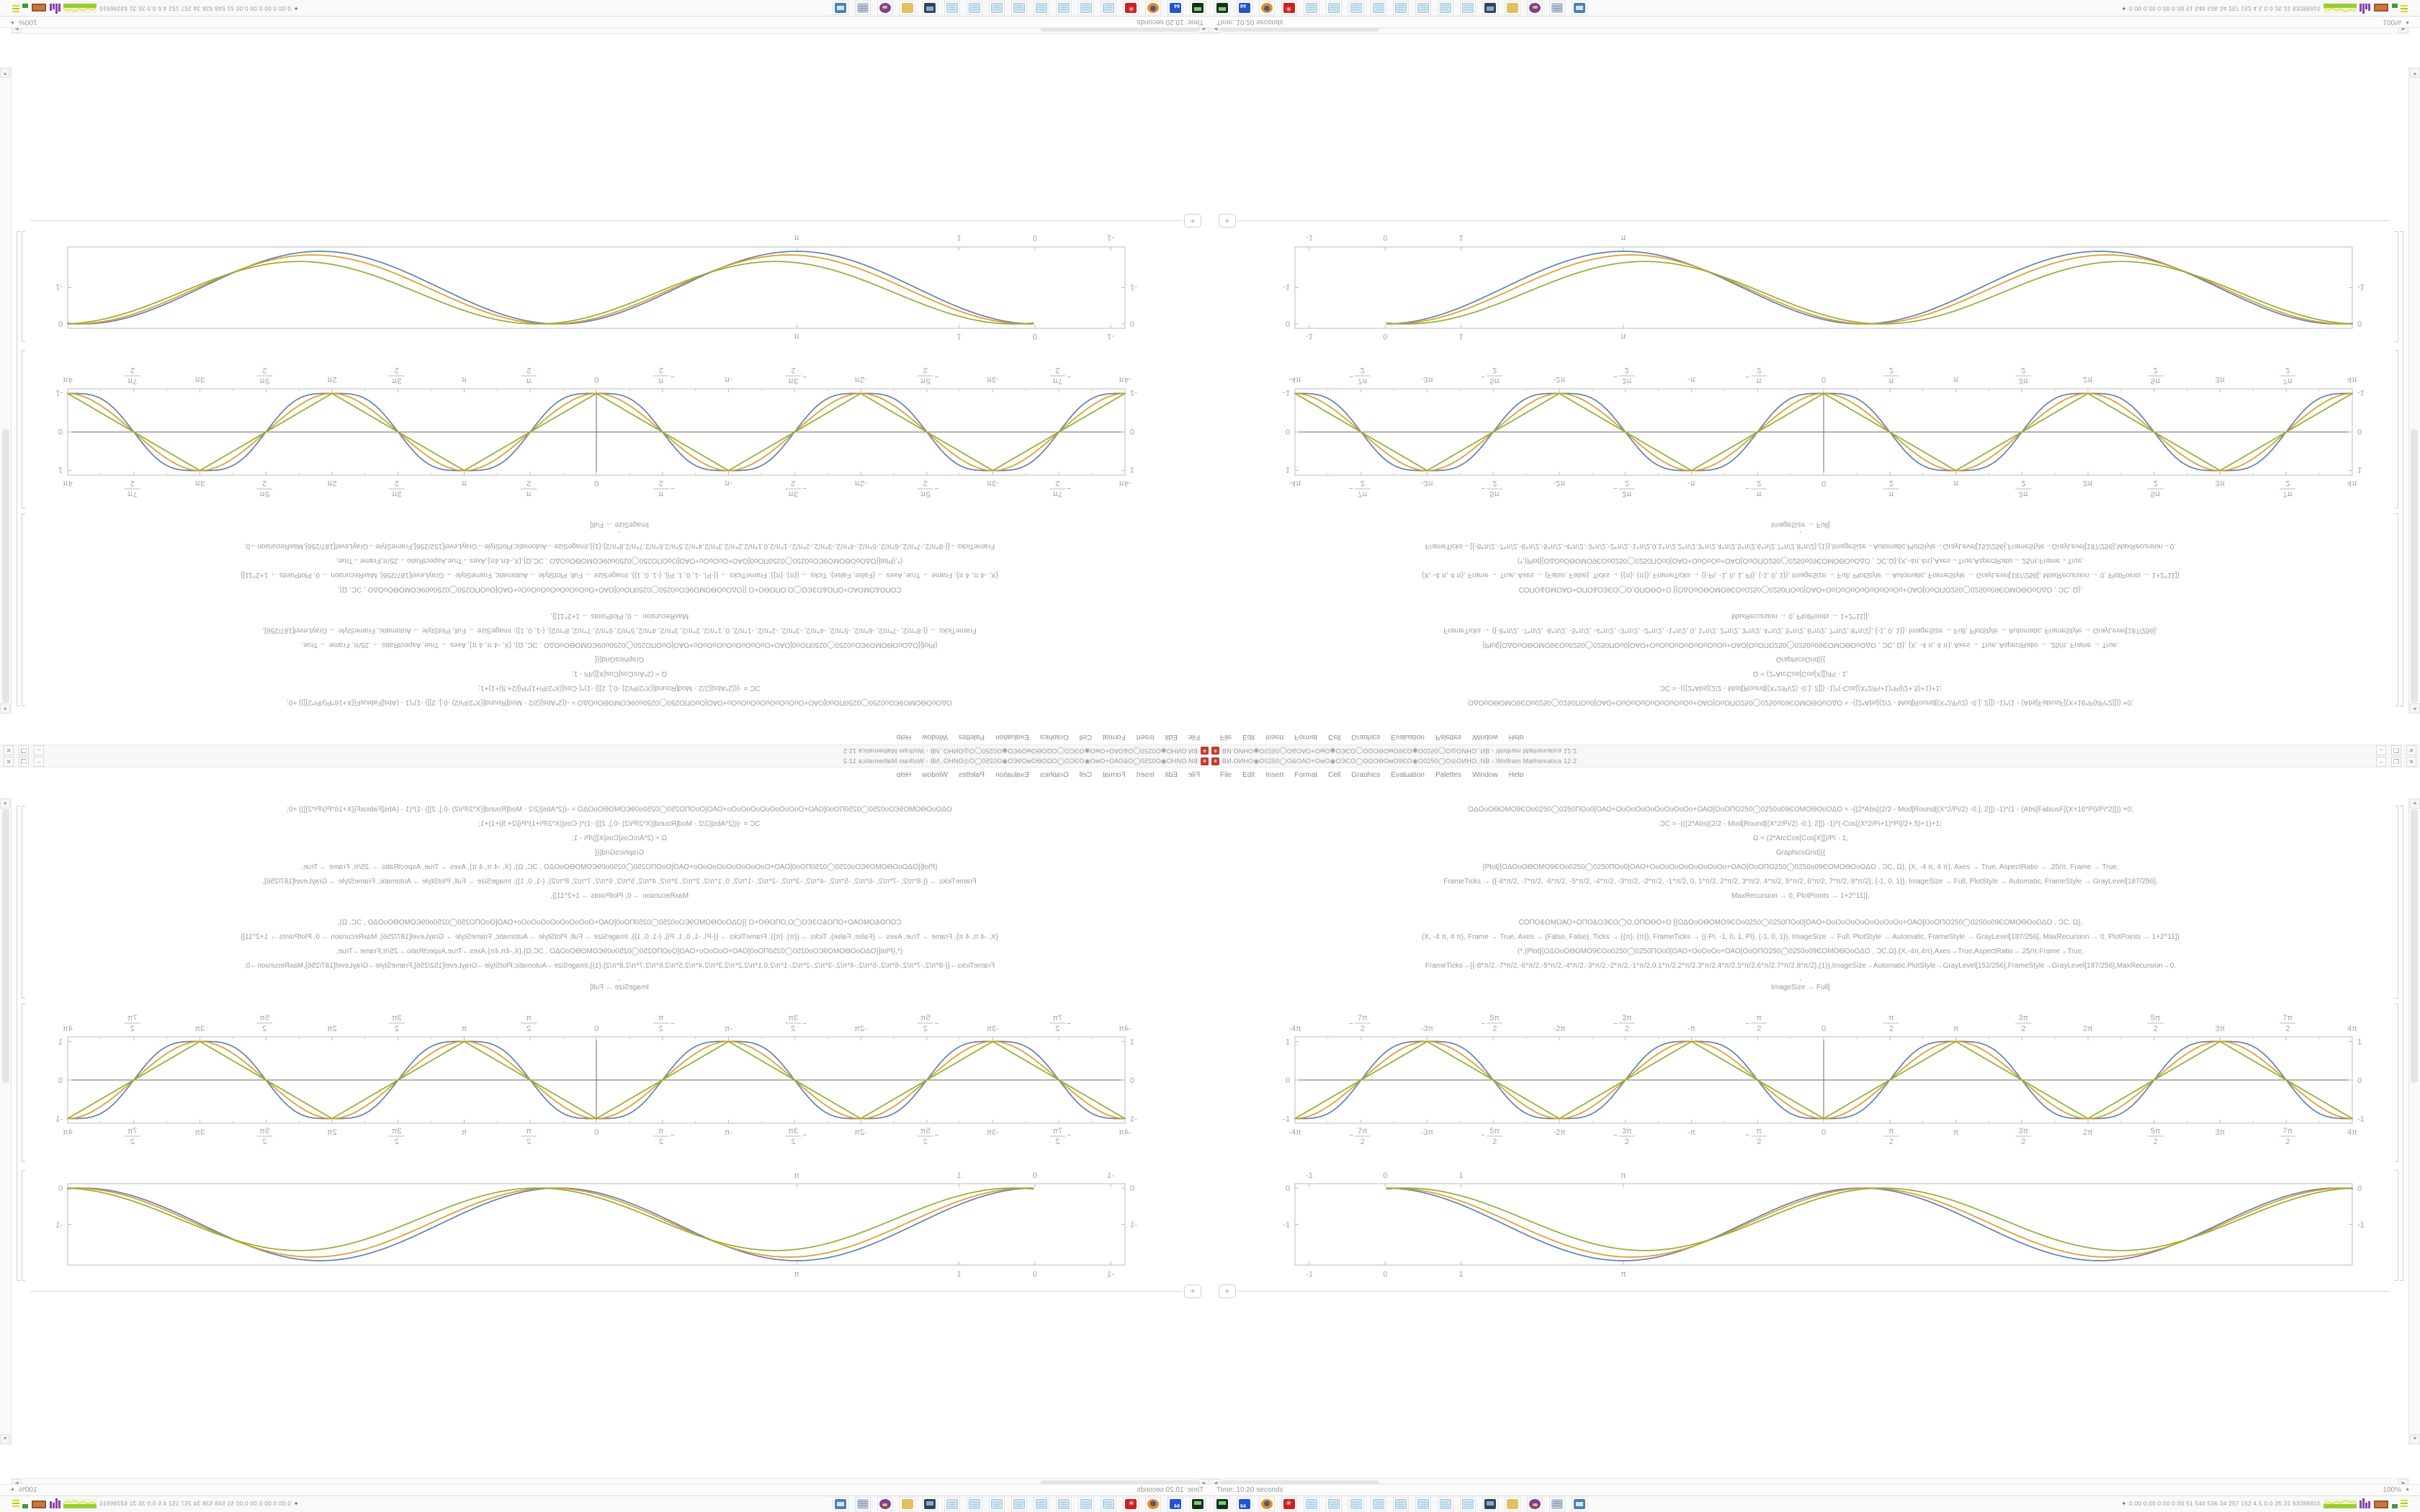 This screenshot has height=1512, width=2420. What do you see at coordinates (1516, 775) in the screenshot?
I see `menu-help: Help` at bounding box center [1516, 775].